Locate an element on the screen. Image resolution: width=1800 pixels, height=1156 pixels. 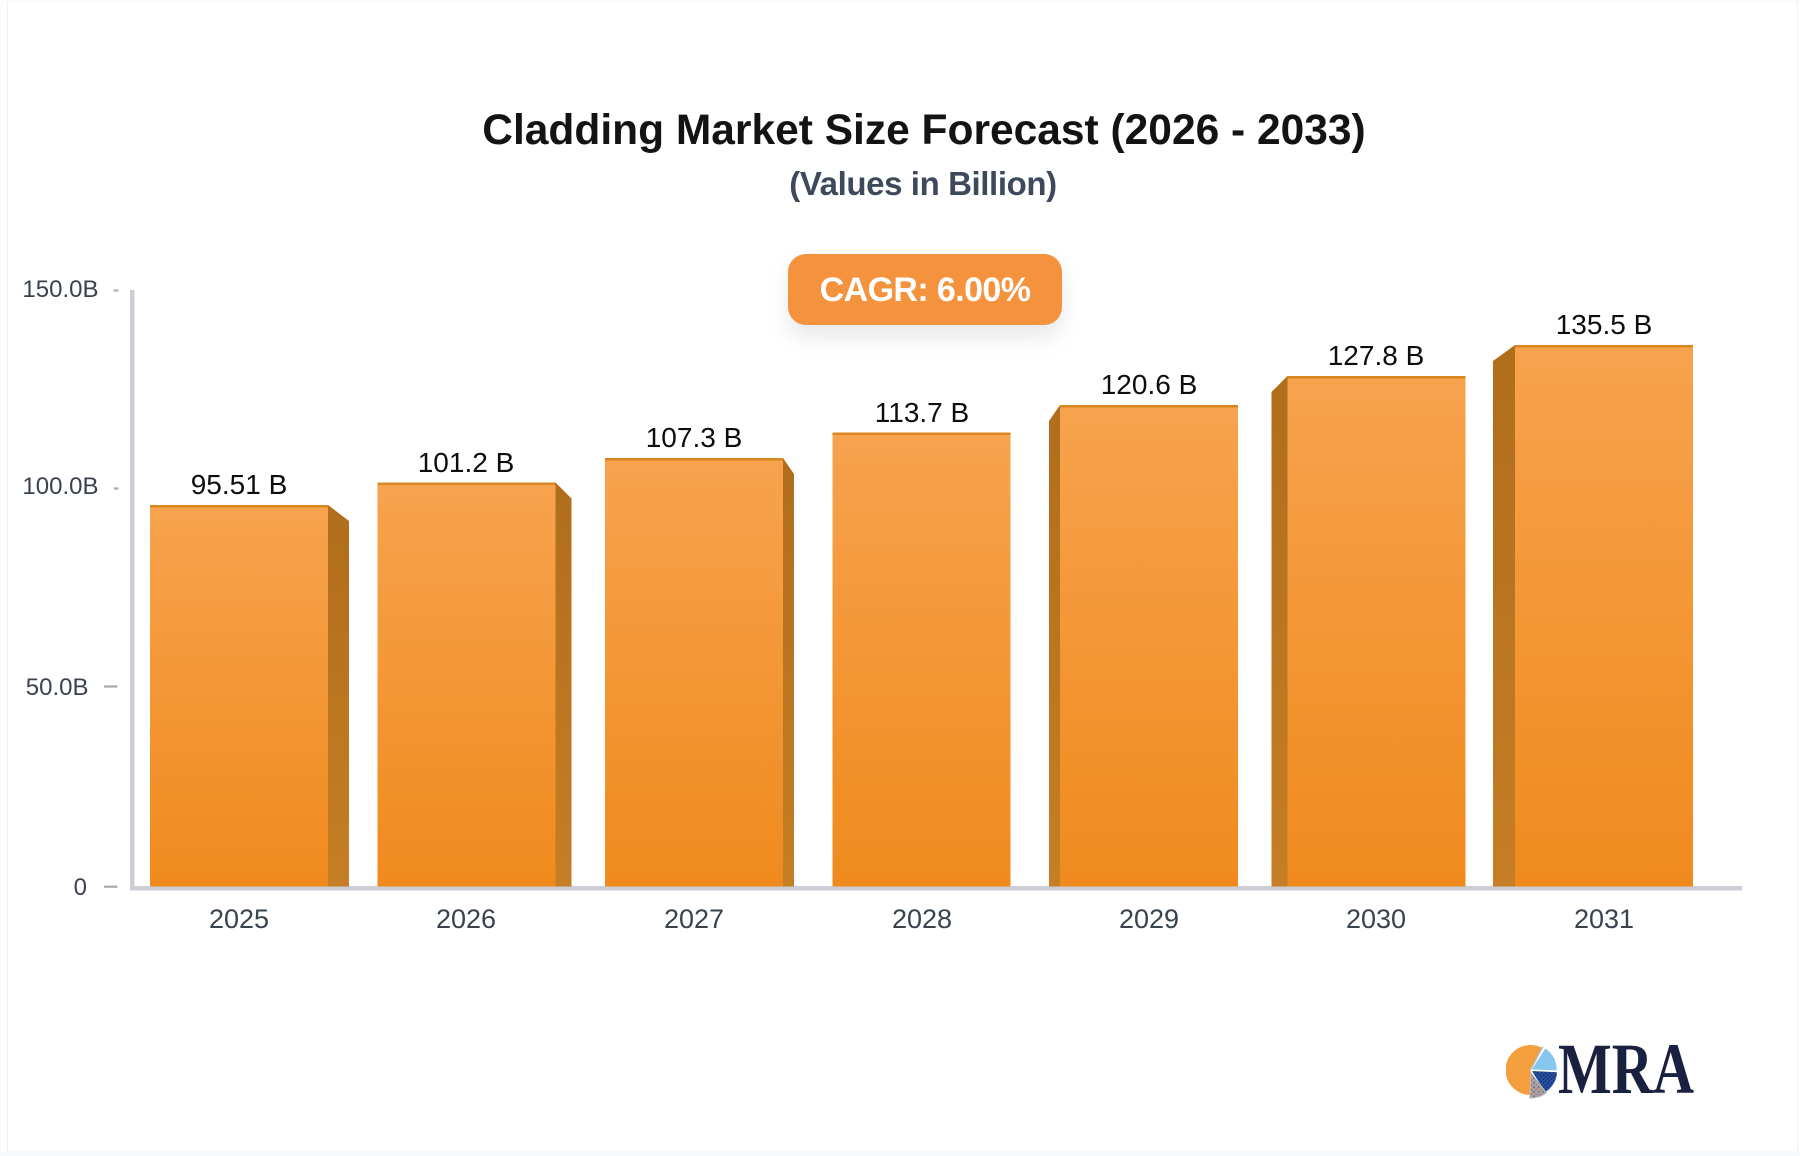
svg-text: MRA is located at coordinates (1626, 1069).